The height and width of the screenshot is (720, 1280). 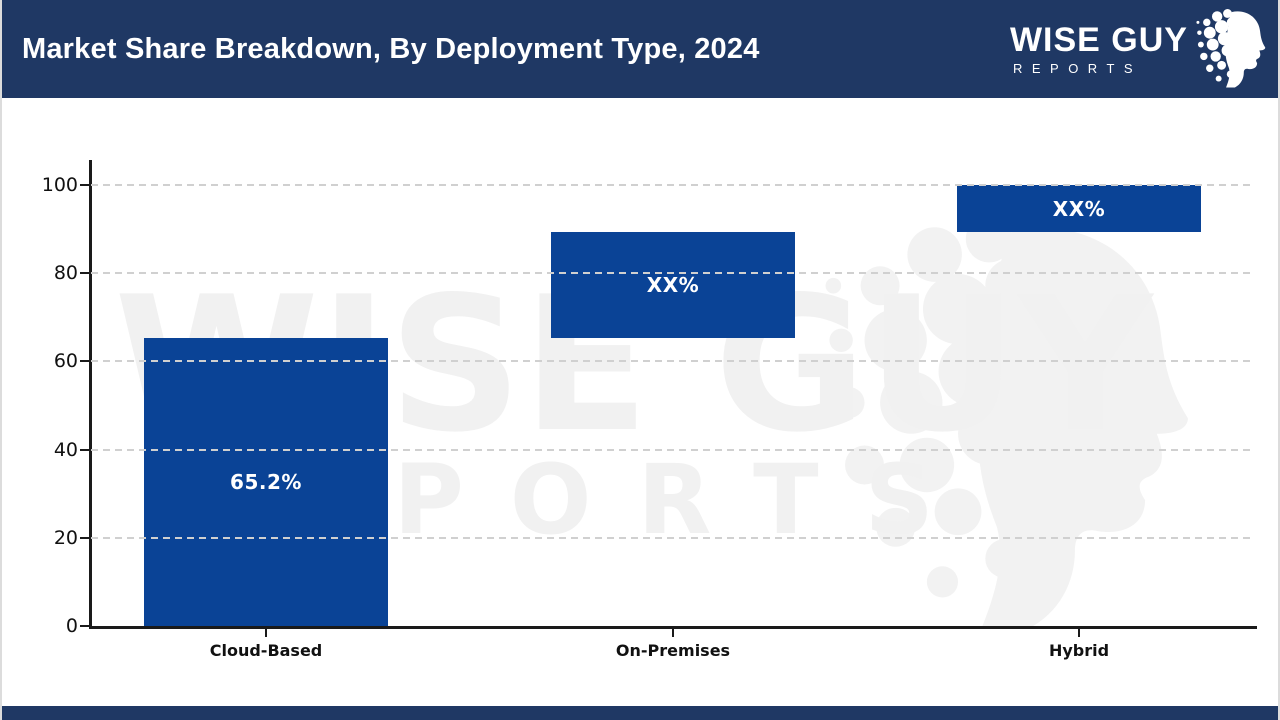 I want to click on bar-cloud-based: 65.2%, so click(x=266, y=482).